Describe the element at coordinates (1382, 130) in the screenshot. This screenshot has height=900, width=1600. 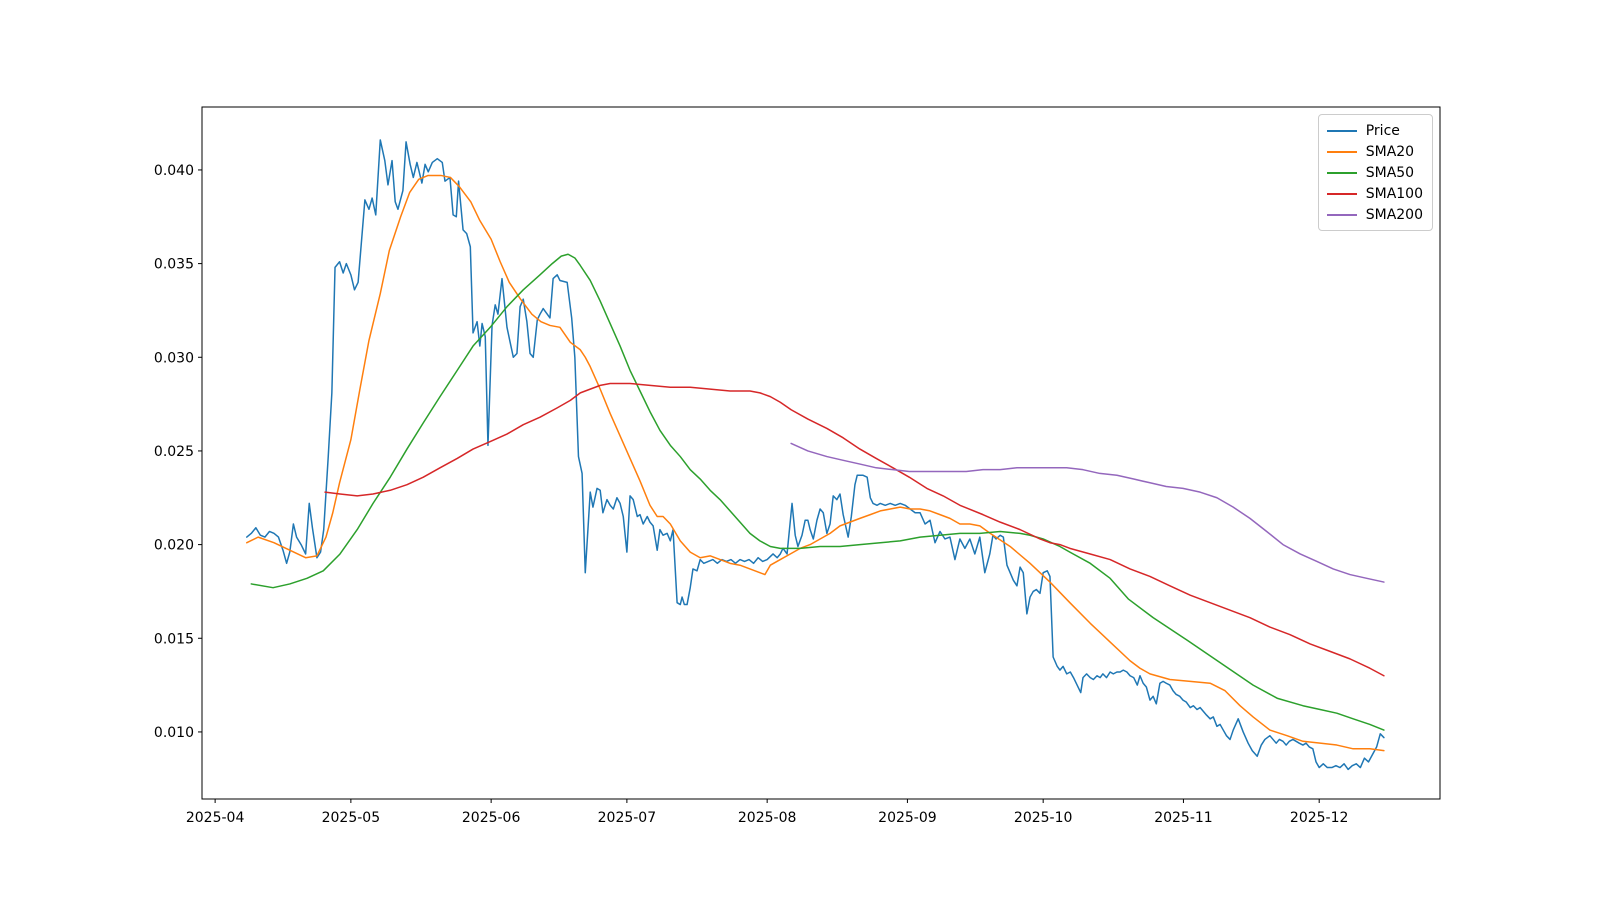
I see `legend-label: Price` at that location.